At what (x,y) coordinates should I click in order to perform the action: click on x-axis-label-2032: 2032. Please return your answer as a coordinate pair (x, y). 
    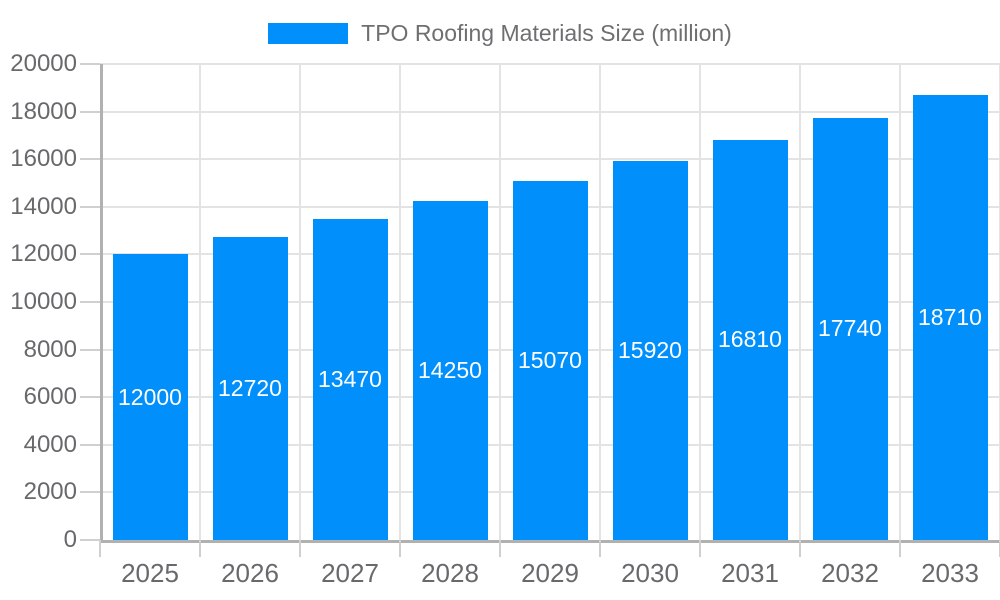
    Looking at the image, I should click on (850, 573).